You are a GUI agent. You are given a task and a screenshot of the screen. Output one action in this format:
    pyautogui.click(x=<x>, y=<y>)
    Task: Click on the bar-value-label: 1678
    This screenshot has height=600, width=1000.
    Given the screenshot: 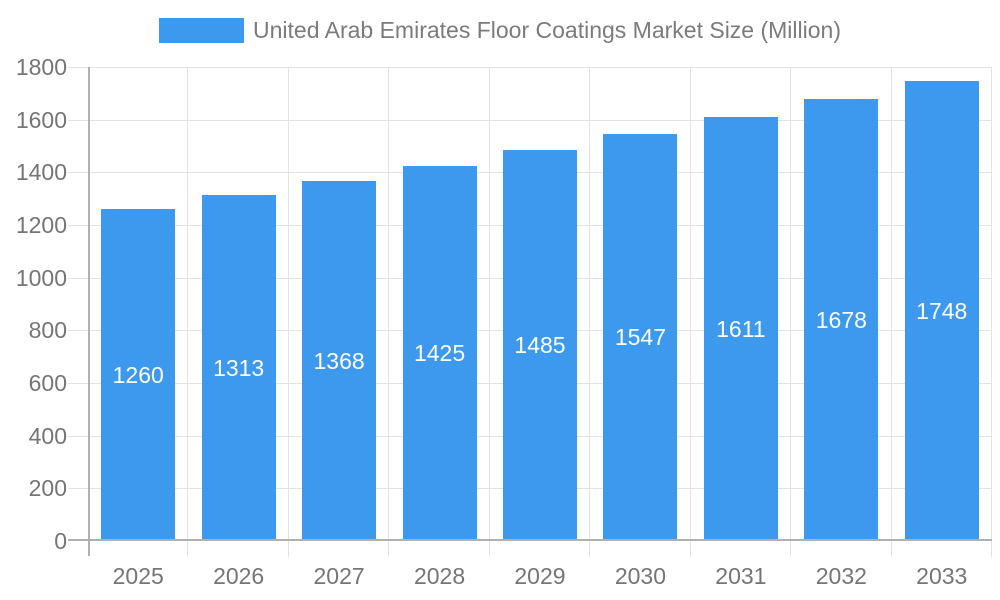 What is the action you would take?
    pyautogui.click(x=841, y=320)
    